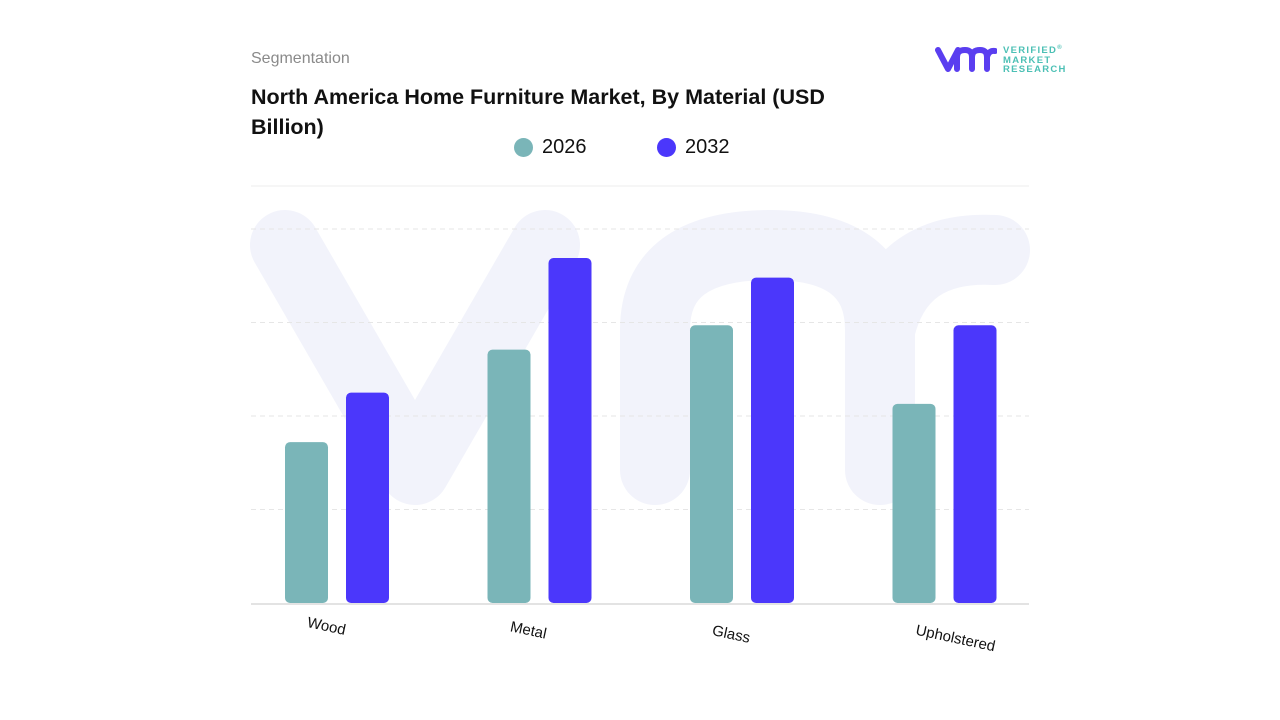 The image size is (1280, 720). I want to click on bar-metal-2026, so click(509, 476).